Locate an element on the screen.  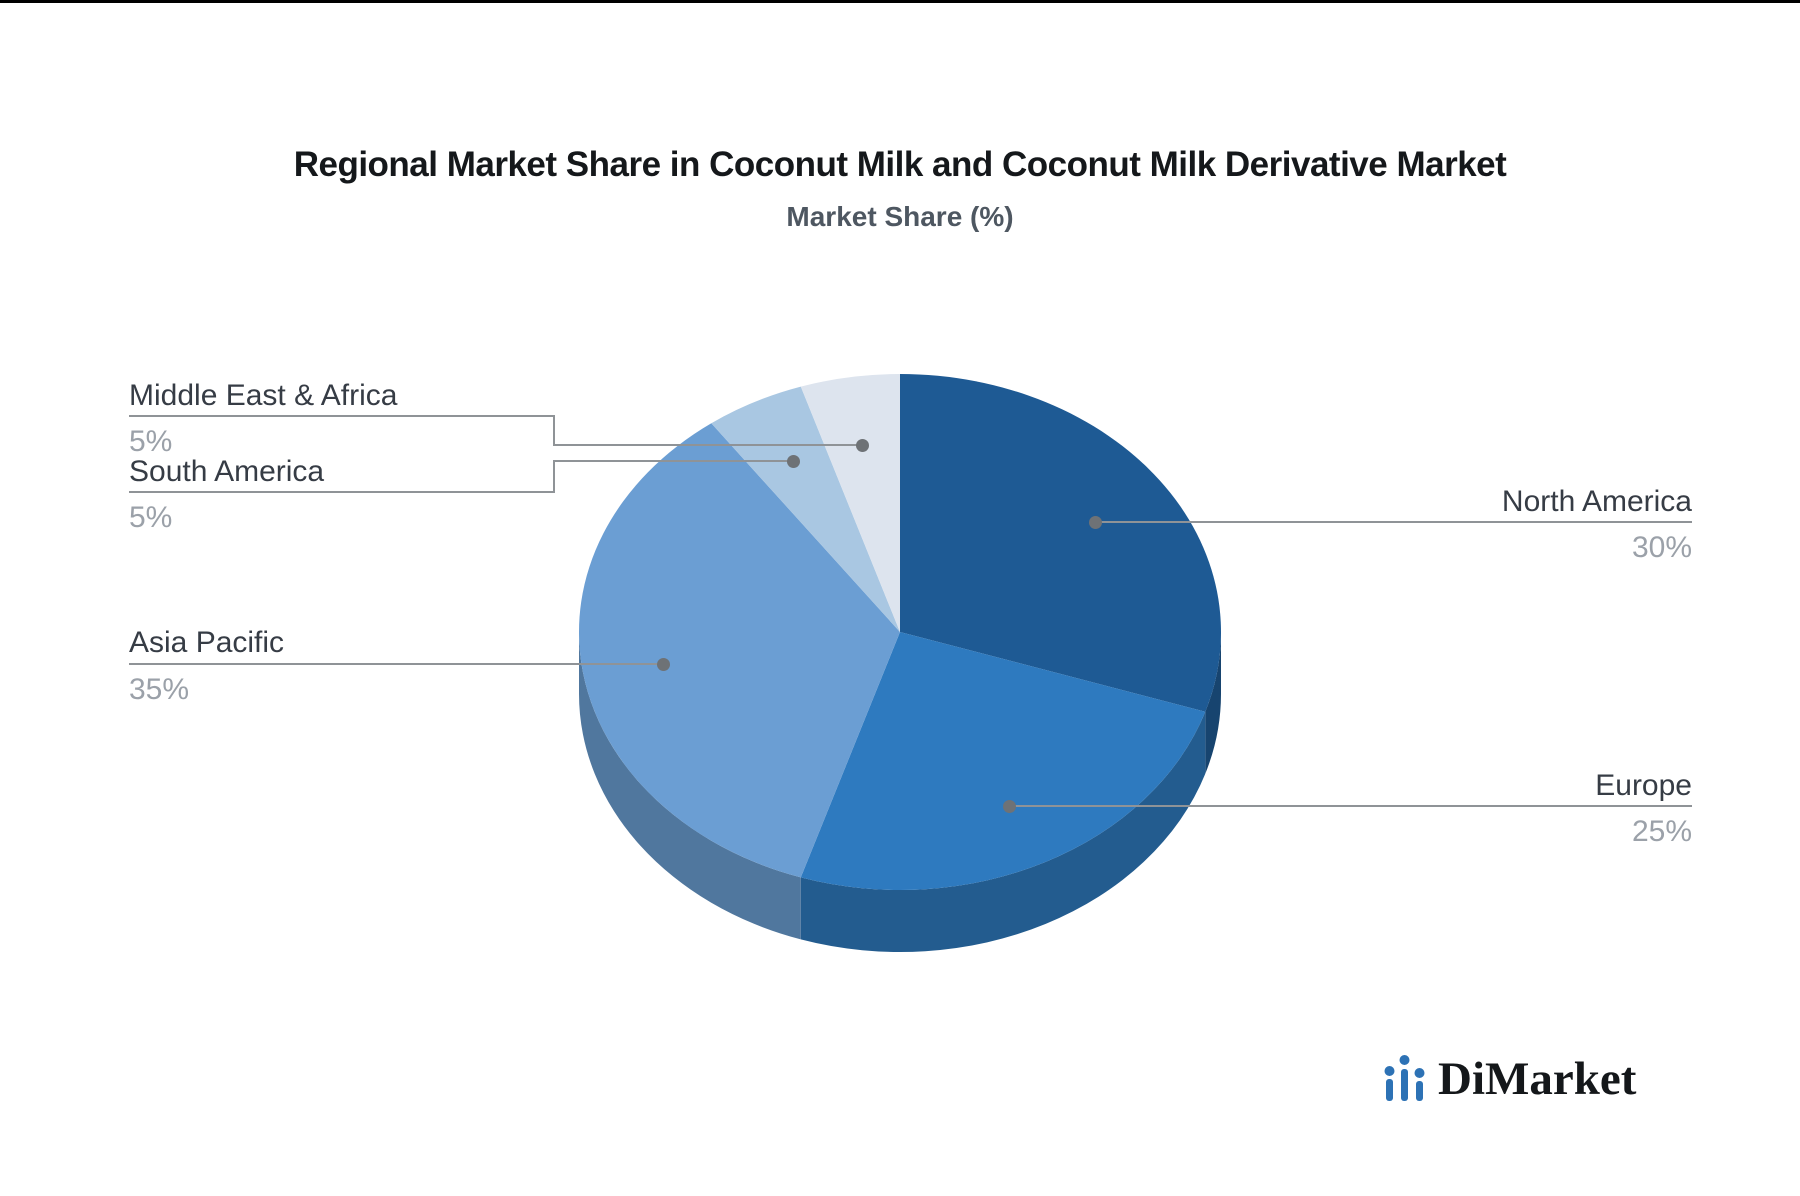
pie-slice-north-america is located at coordinates (1060, 543).